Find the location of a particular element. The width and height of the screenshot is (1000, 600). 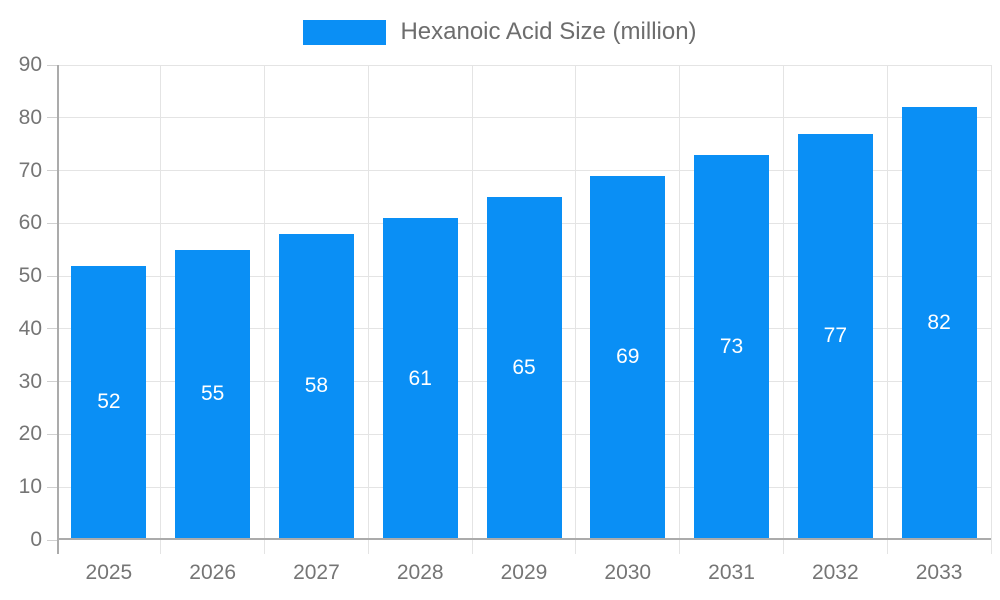

x-axis-label-2033: 2033 is located at coordinates (939, 572).